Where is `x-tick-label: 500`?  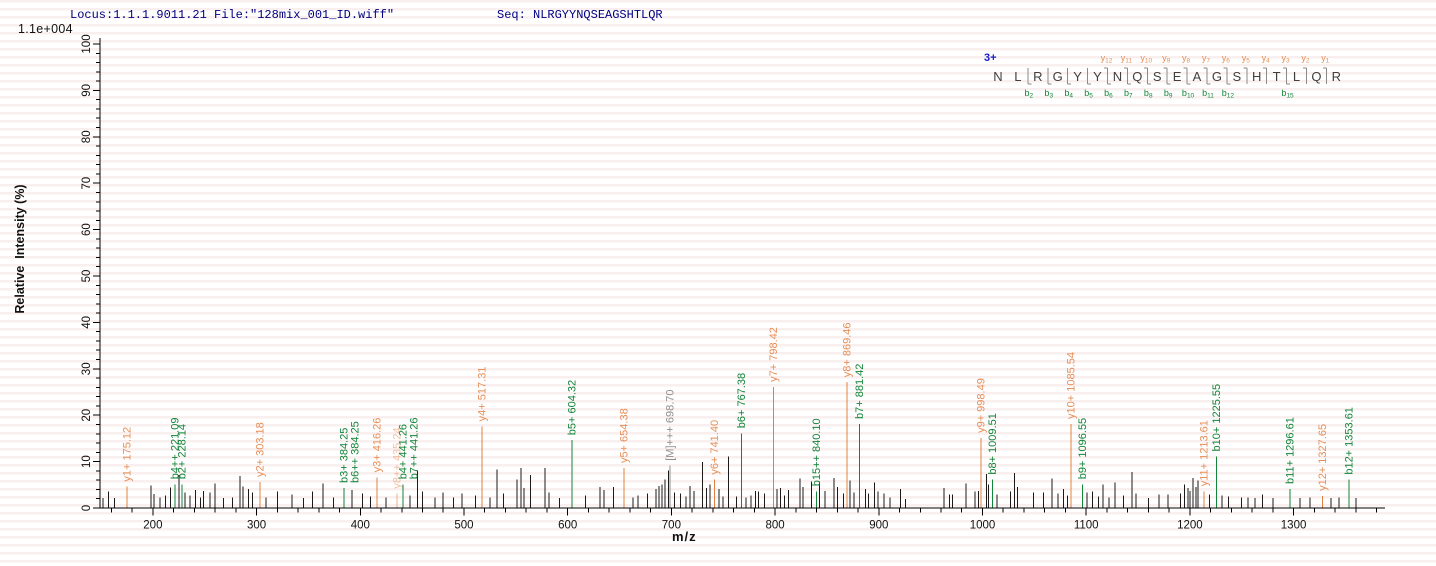
x-tick-label: 500 is located at coordinates (463, 526).